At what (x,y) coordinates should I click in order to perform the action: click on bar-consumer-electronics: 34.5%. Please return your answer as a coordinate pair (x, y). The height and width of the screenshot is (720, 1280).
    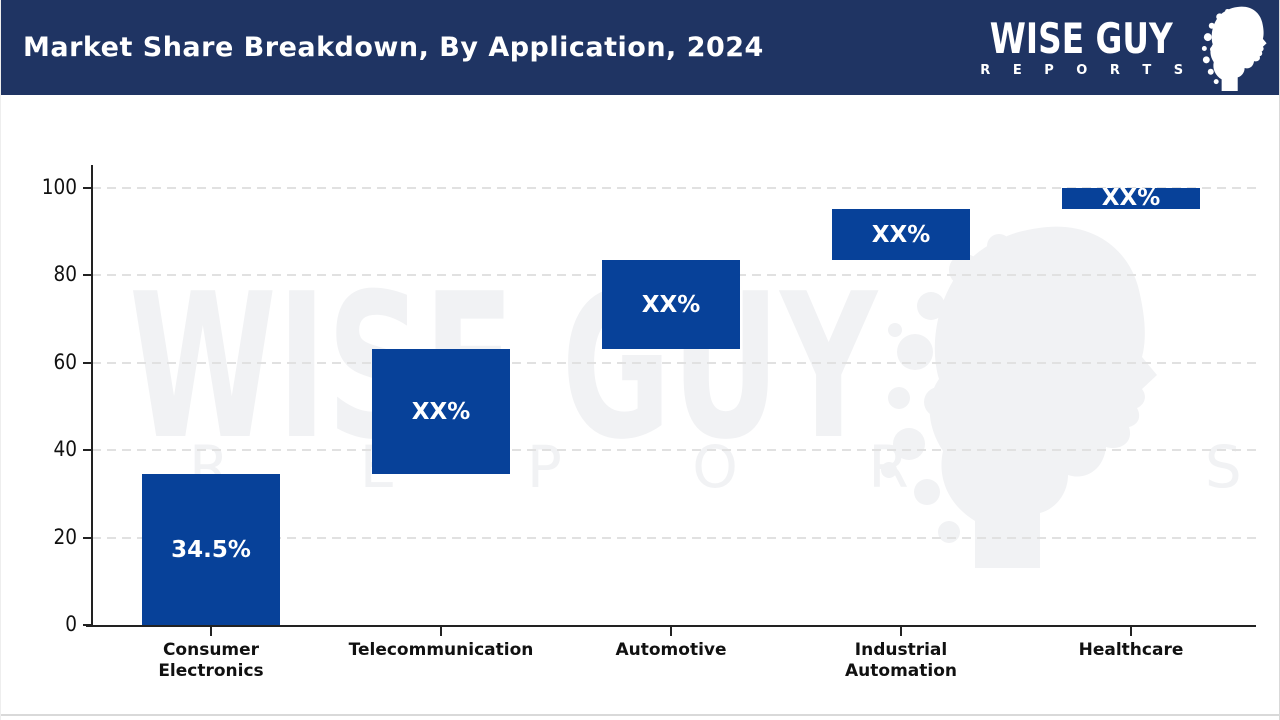
    Looking at the image, I should click on (211, 549).